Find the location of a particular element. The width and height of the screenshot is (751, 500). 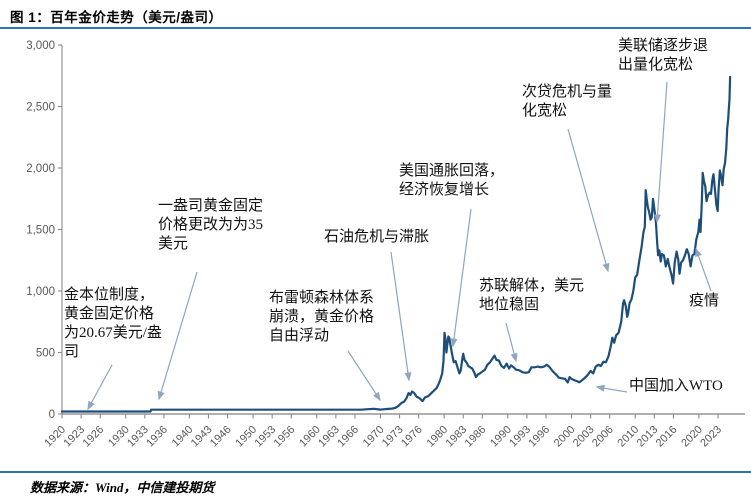

y-tick-label: 500 is located at coordinates (45, 354).